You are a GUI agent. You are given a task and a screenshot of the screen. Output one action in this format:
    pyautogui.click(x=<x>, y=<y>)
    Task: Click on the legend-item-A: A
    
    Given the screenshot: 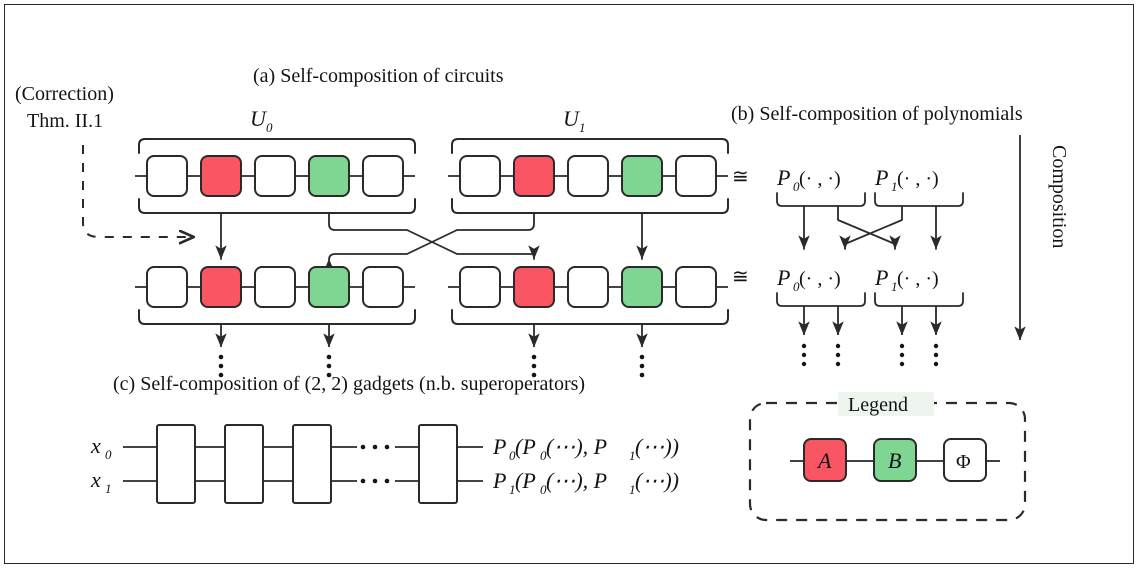 What is the action you would take?
    pyautogui.click(x=825, y=460)
    